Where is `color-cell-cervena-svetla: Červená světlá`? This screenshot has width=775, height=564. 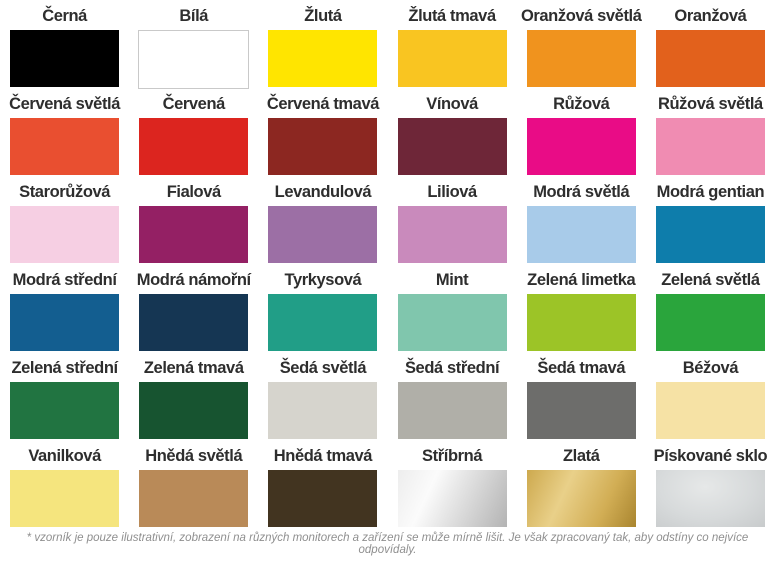 color-cell-cervena-svetla: Červená světlá is located at coordinates (64, 135).